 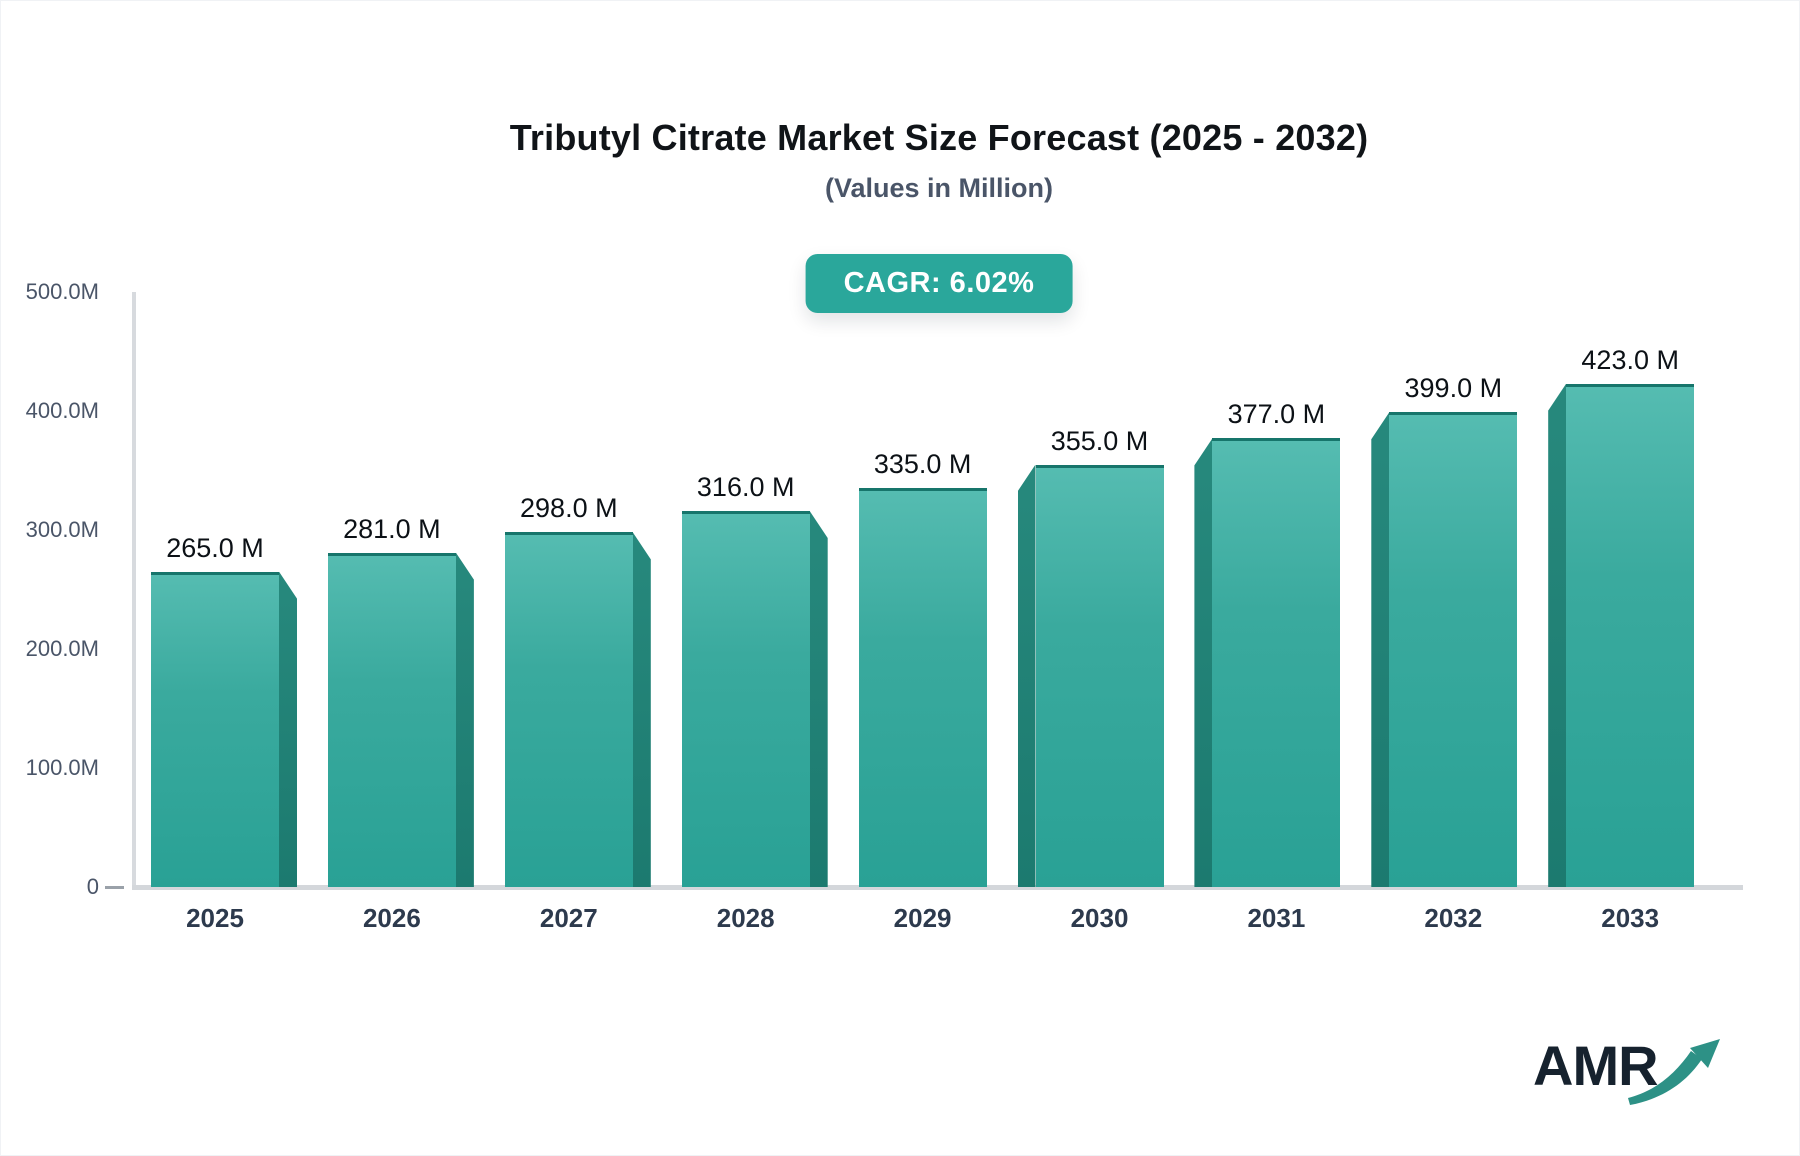 I want to click on y-axis-line, so click(x=134, y=589).